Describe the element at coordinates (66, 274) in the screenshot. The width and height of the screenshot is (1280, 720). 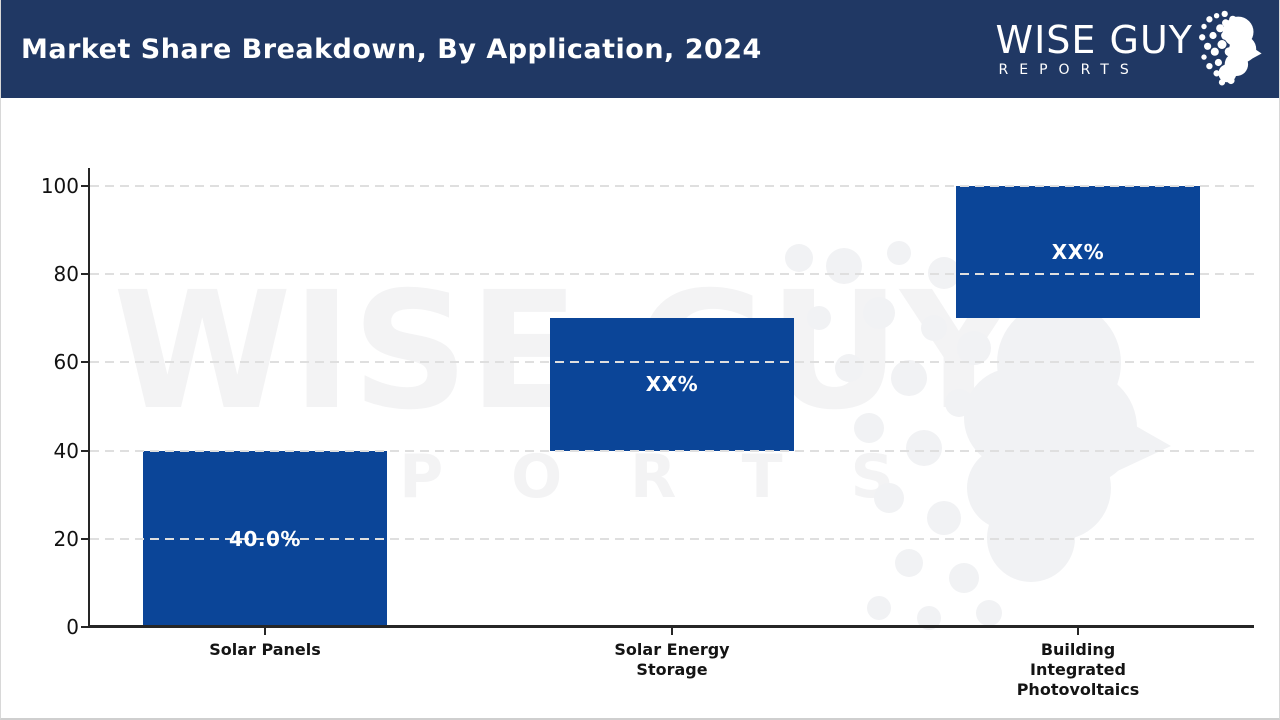
I see `y-tick-label: 80` at that location.